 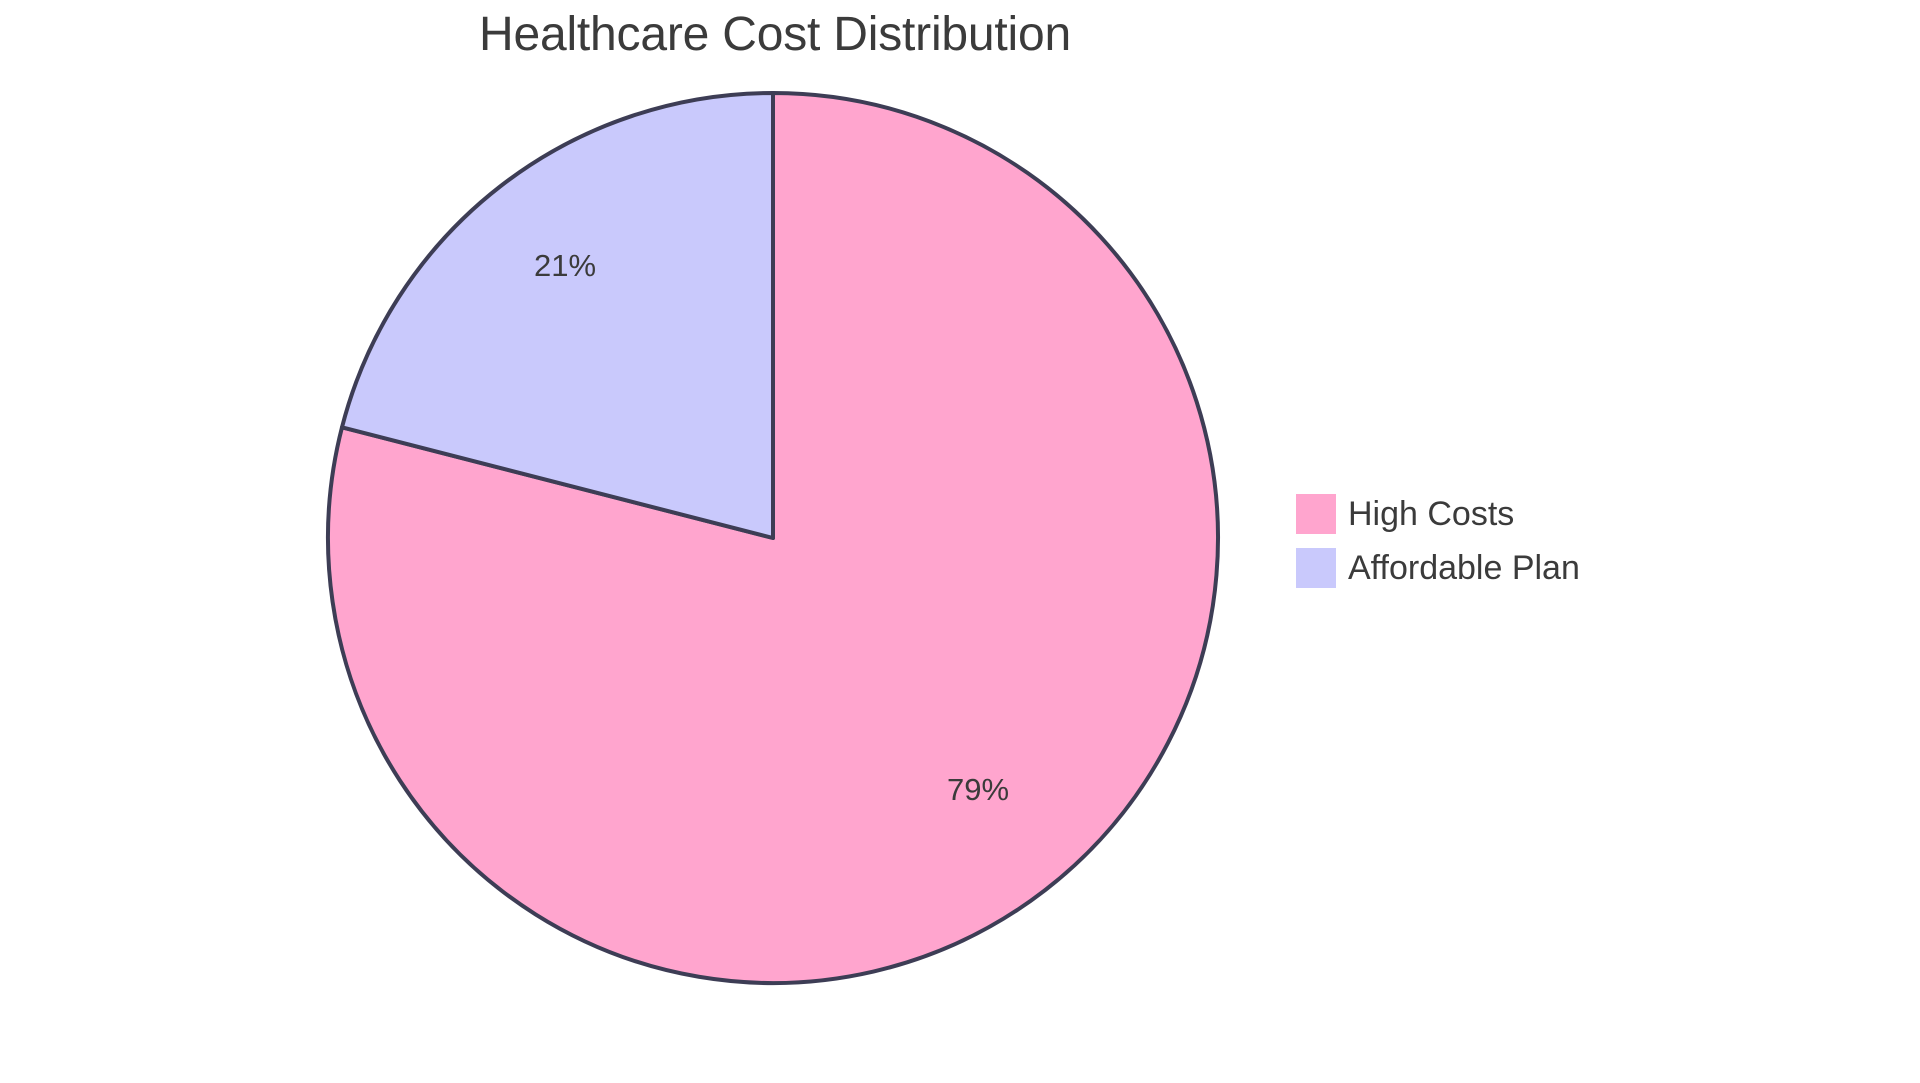 What do you see at coordinates (565, 265) in the screenshot?
I see `pie-slice-value-label: 21%` at bounding box center [565, 265].